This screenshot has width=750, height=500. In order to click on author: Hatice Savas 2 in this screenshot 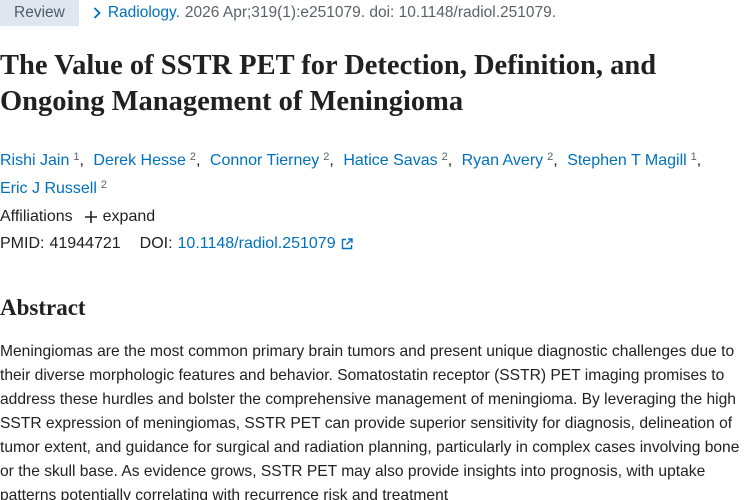, I will do `click(400, 160)`.